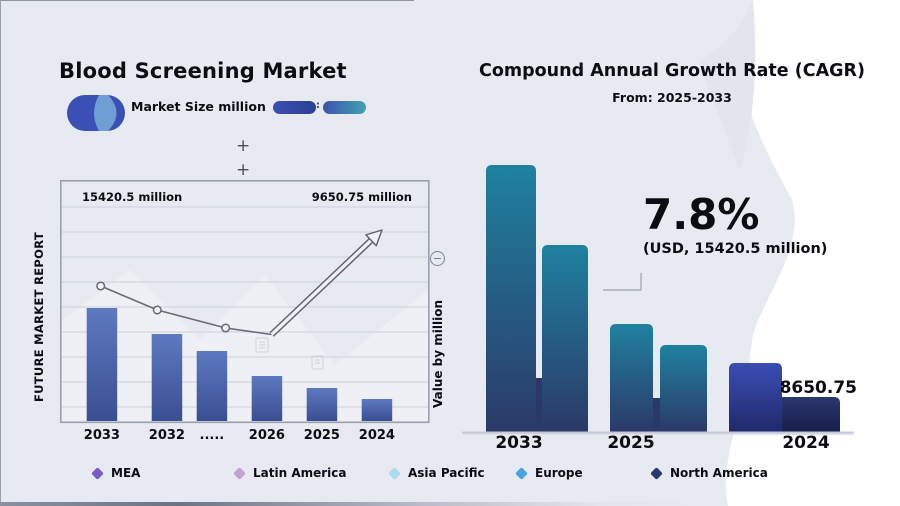 This screenshot has width=900, height=506. What do you see at coordinates (438, 354) in the screenshot?
I see `y-axis-label: Value by million` at bounding box center [438, 354].